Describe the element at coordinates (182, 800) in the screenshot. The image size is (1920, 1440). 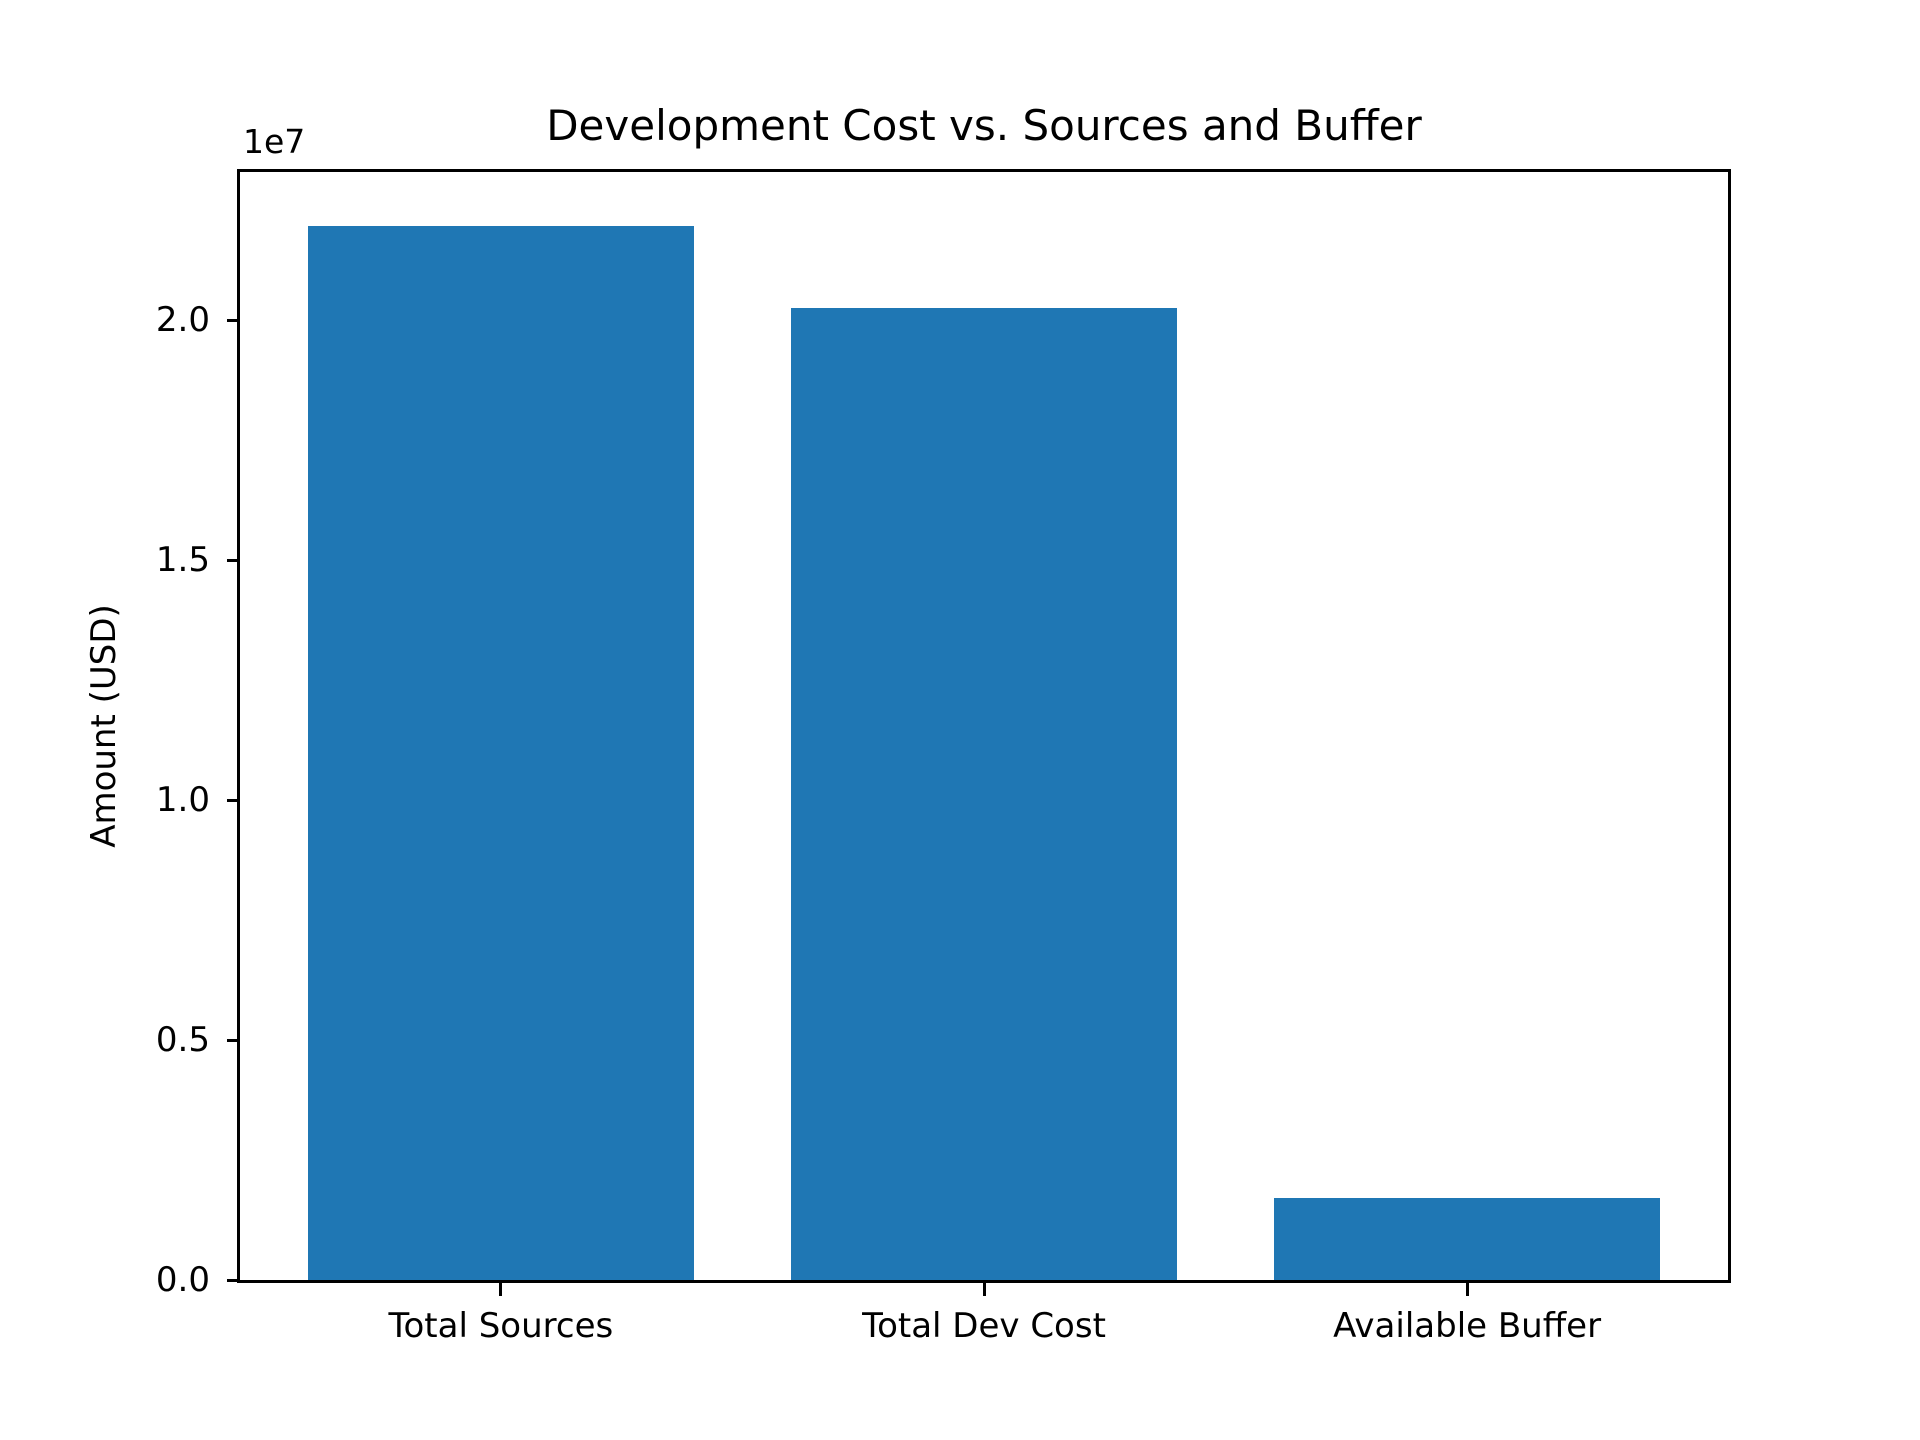
I see `y-tick-label: 1.0` at that location.